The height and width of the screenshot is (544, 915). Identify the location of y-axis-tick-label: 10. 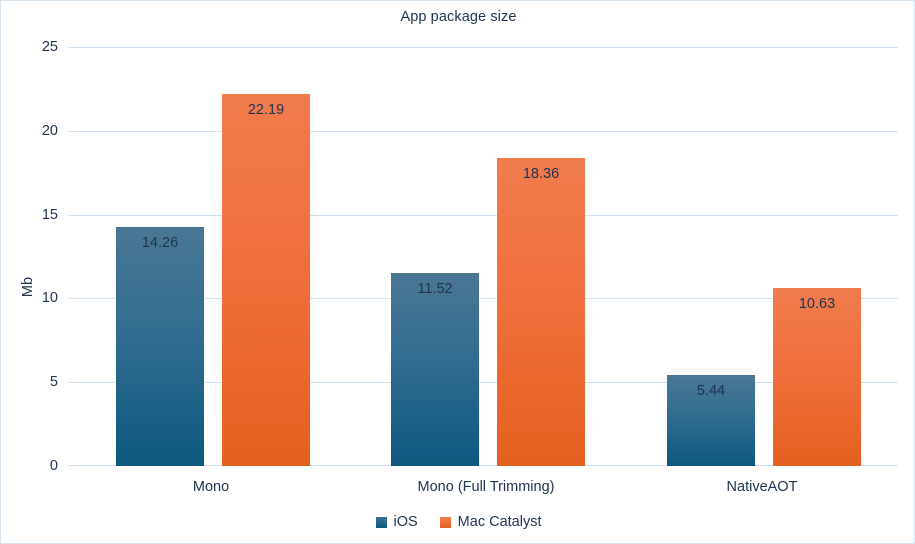
(49, 298).